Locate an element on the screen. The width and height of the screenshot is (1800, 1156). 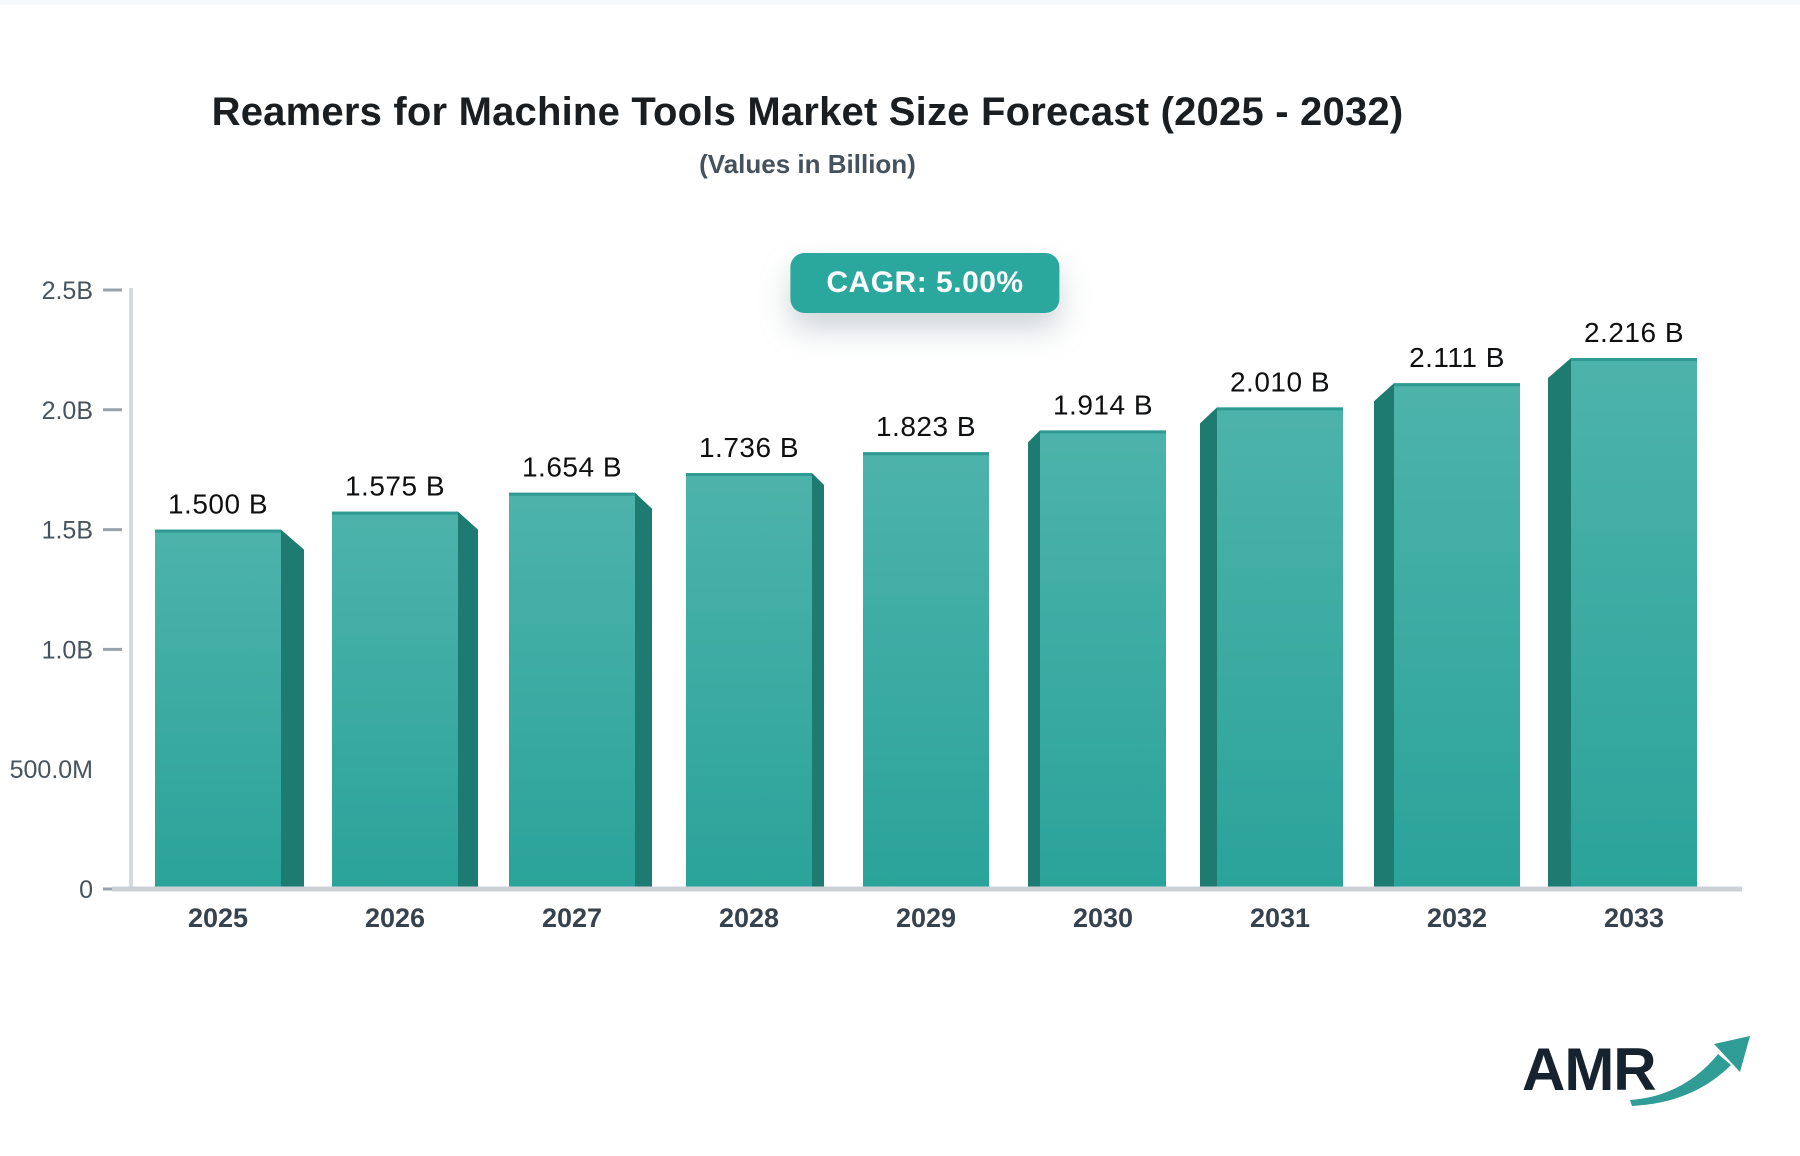
x-tick-label-2026: 2026 is located at coordinates (395, 918).